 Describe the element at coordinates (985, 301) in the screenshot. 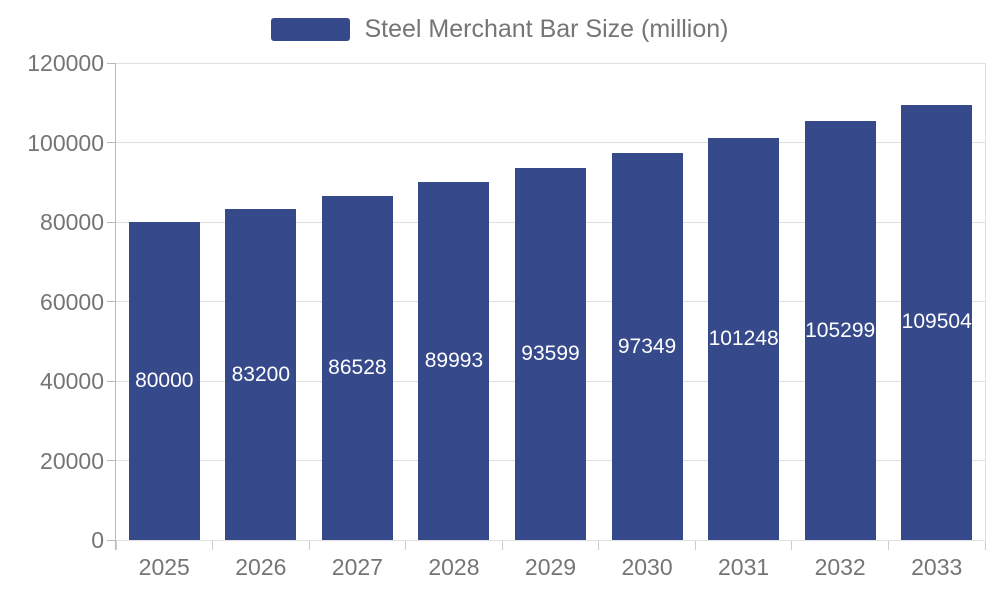

I see `plot-right-border` at that location.